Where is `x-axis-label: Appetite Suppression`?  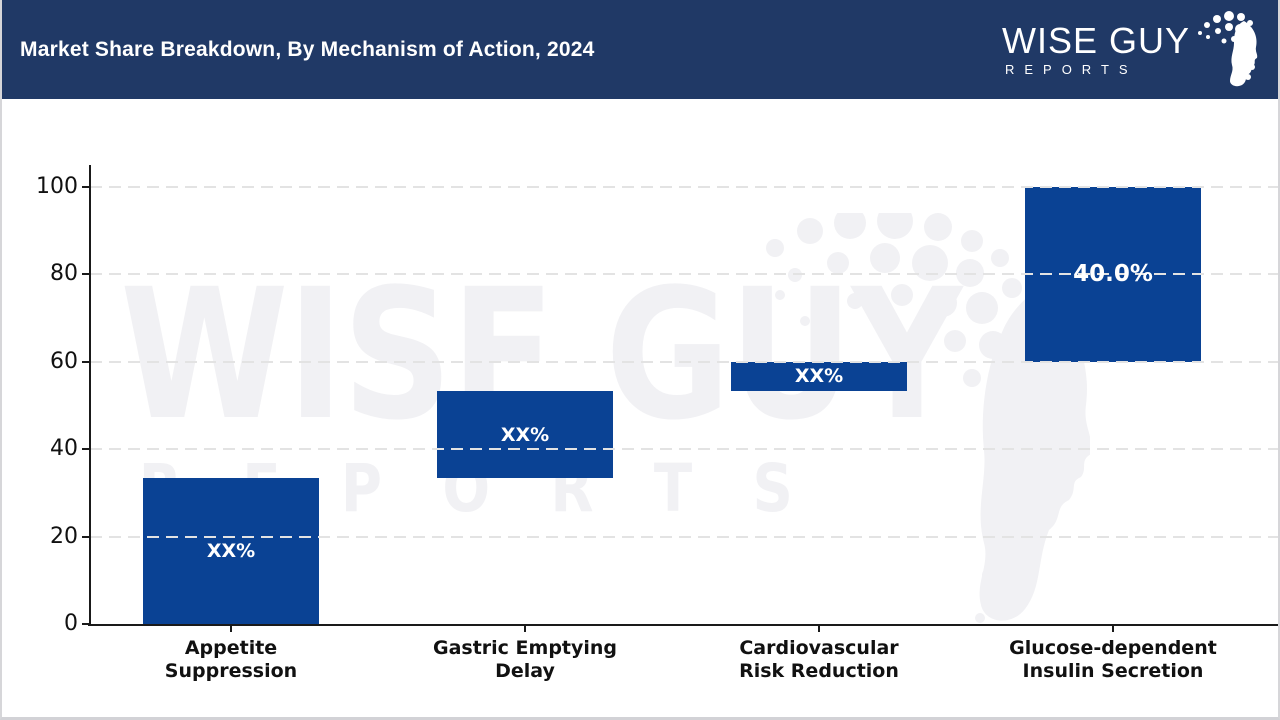 x-axis-label: Appetite Suppression is located at coordinates (231, 659).